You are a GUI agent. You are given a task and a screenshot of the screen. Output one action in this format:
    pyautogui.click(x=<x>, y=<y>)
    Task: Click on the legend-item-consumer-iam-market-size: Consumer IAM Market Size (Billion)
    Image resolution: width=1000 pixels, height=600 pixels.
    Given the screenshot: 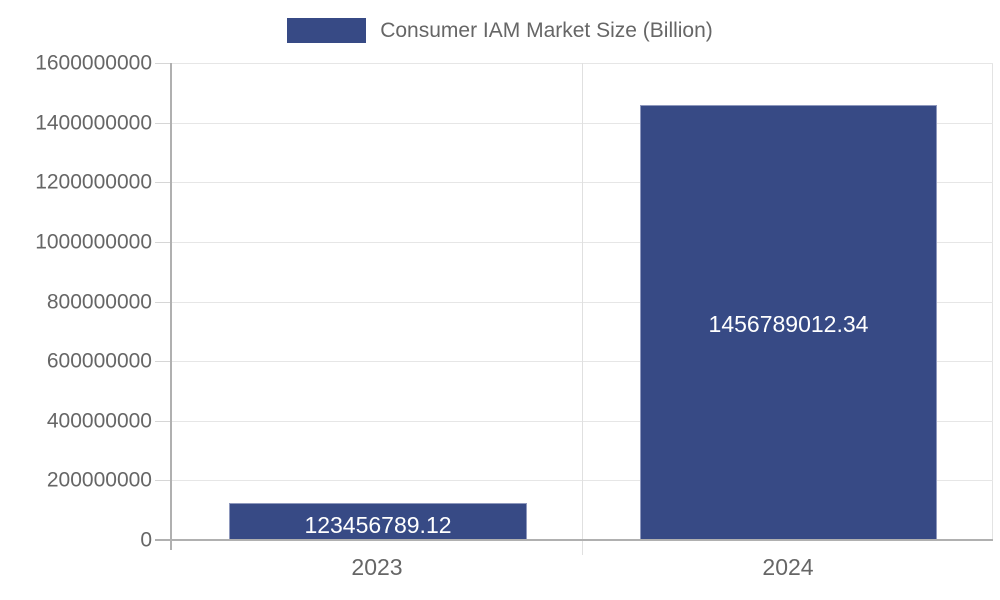 What is the action you would take?
    pyautogui.click(x=500, y=30)
    